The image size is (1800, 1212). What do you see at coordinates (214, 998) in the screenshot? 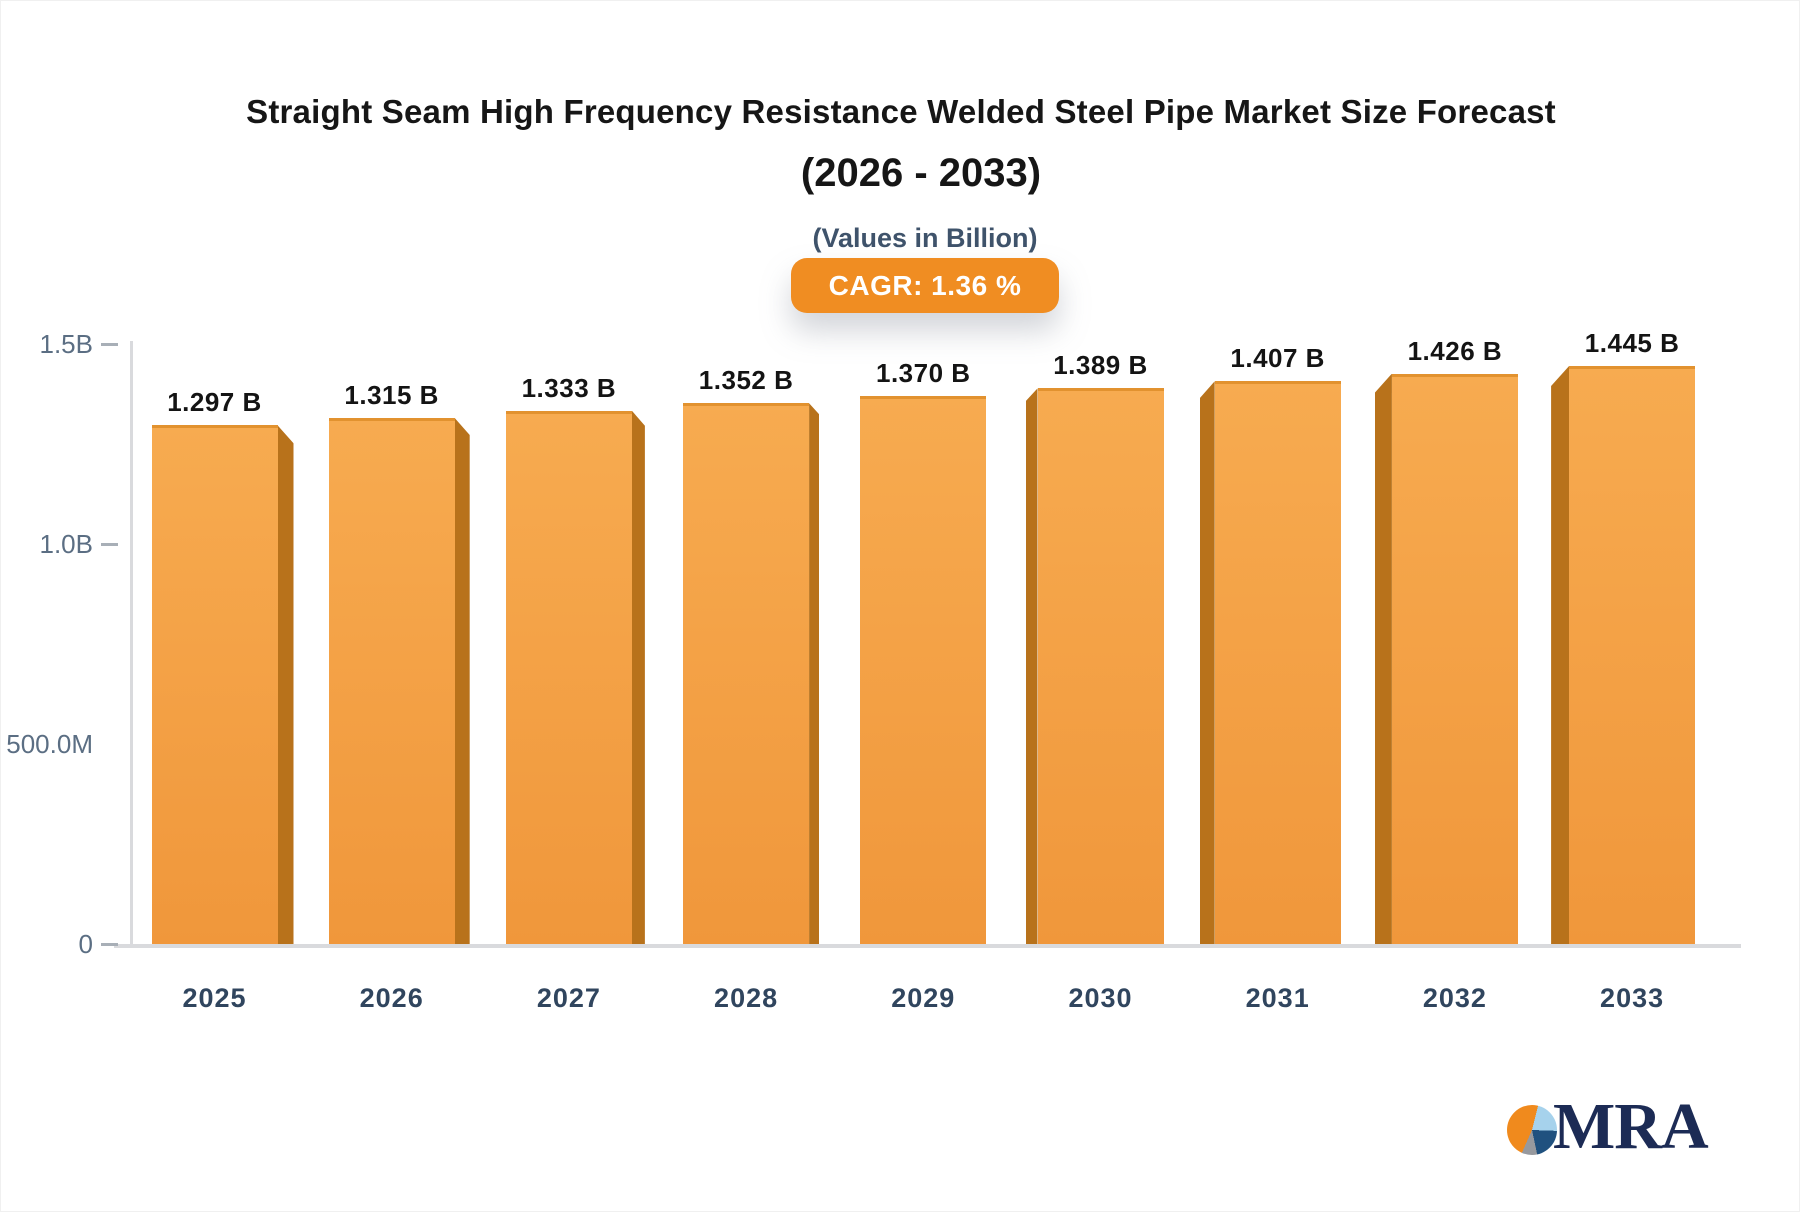
I see `x-axis-label-2025: 2025` at bounding box center [214, 998].